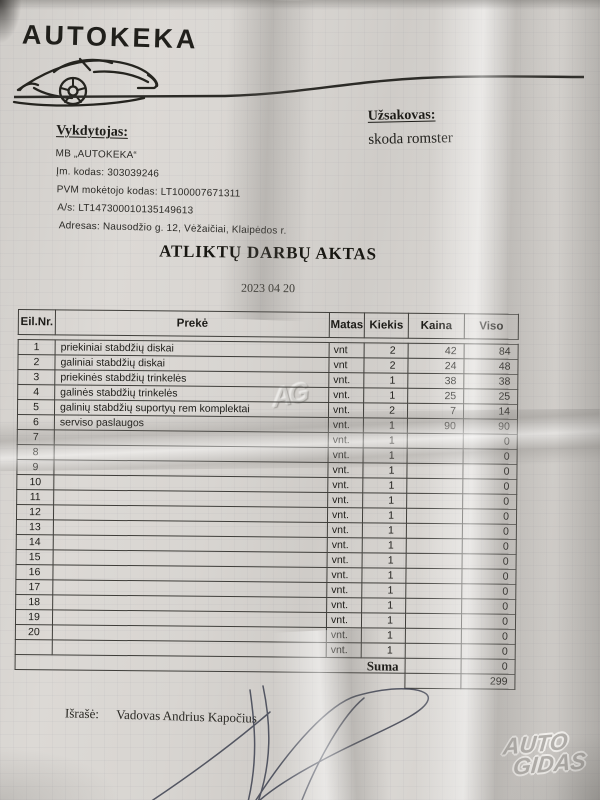 This screenshot has height=800, width=600. I want to click on cell-nr: 7, so click(36, 437).